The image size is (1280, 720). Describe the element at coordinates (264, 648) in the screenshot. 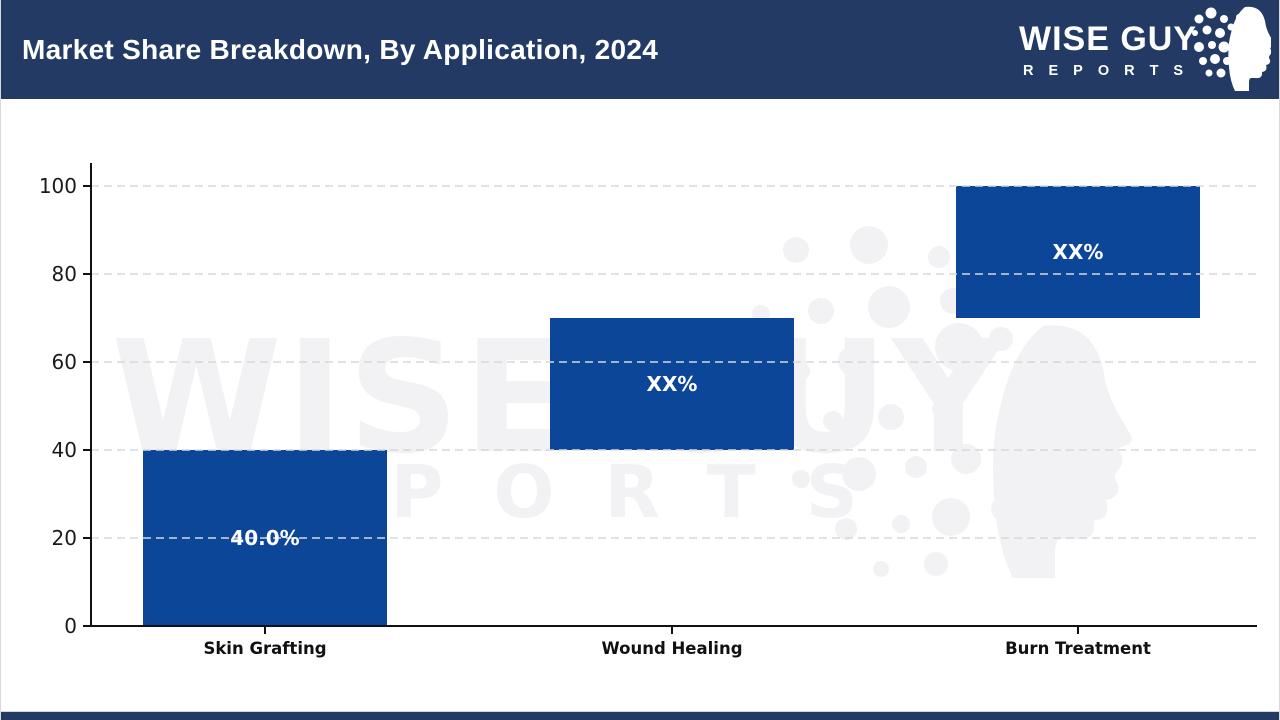

I see `x-tick-label: Skin Grafting` at that location.